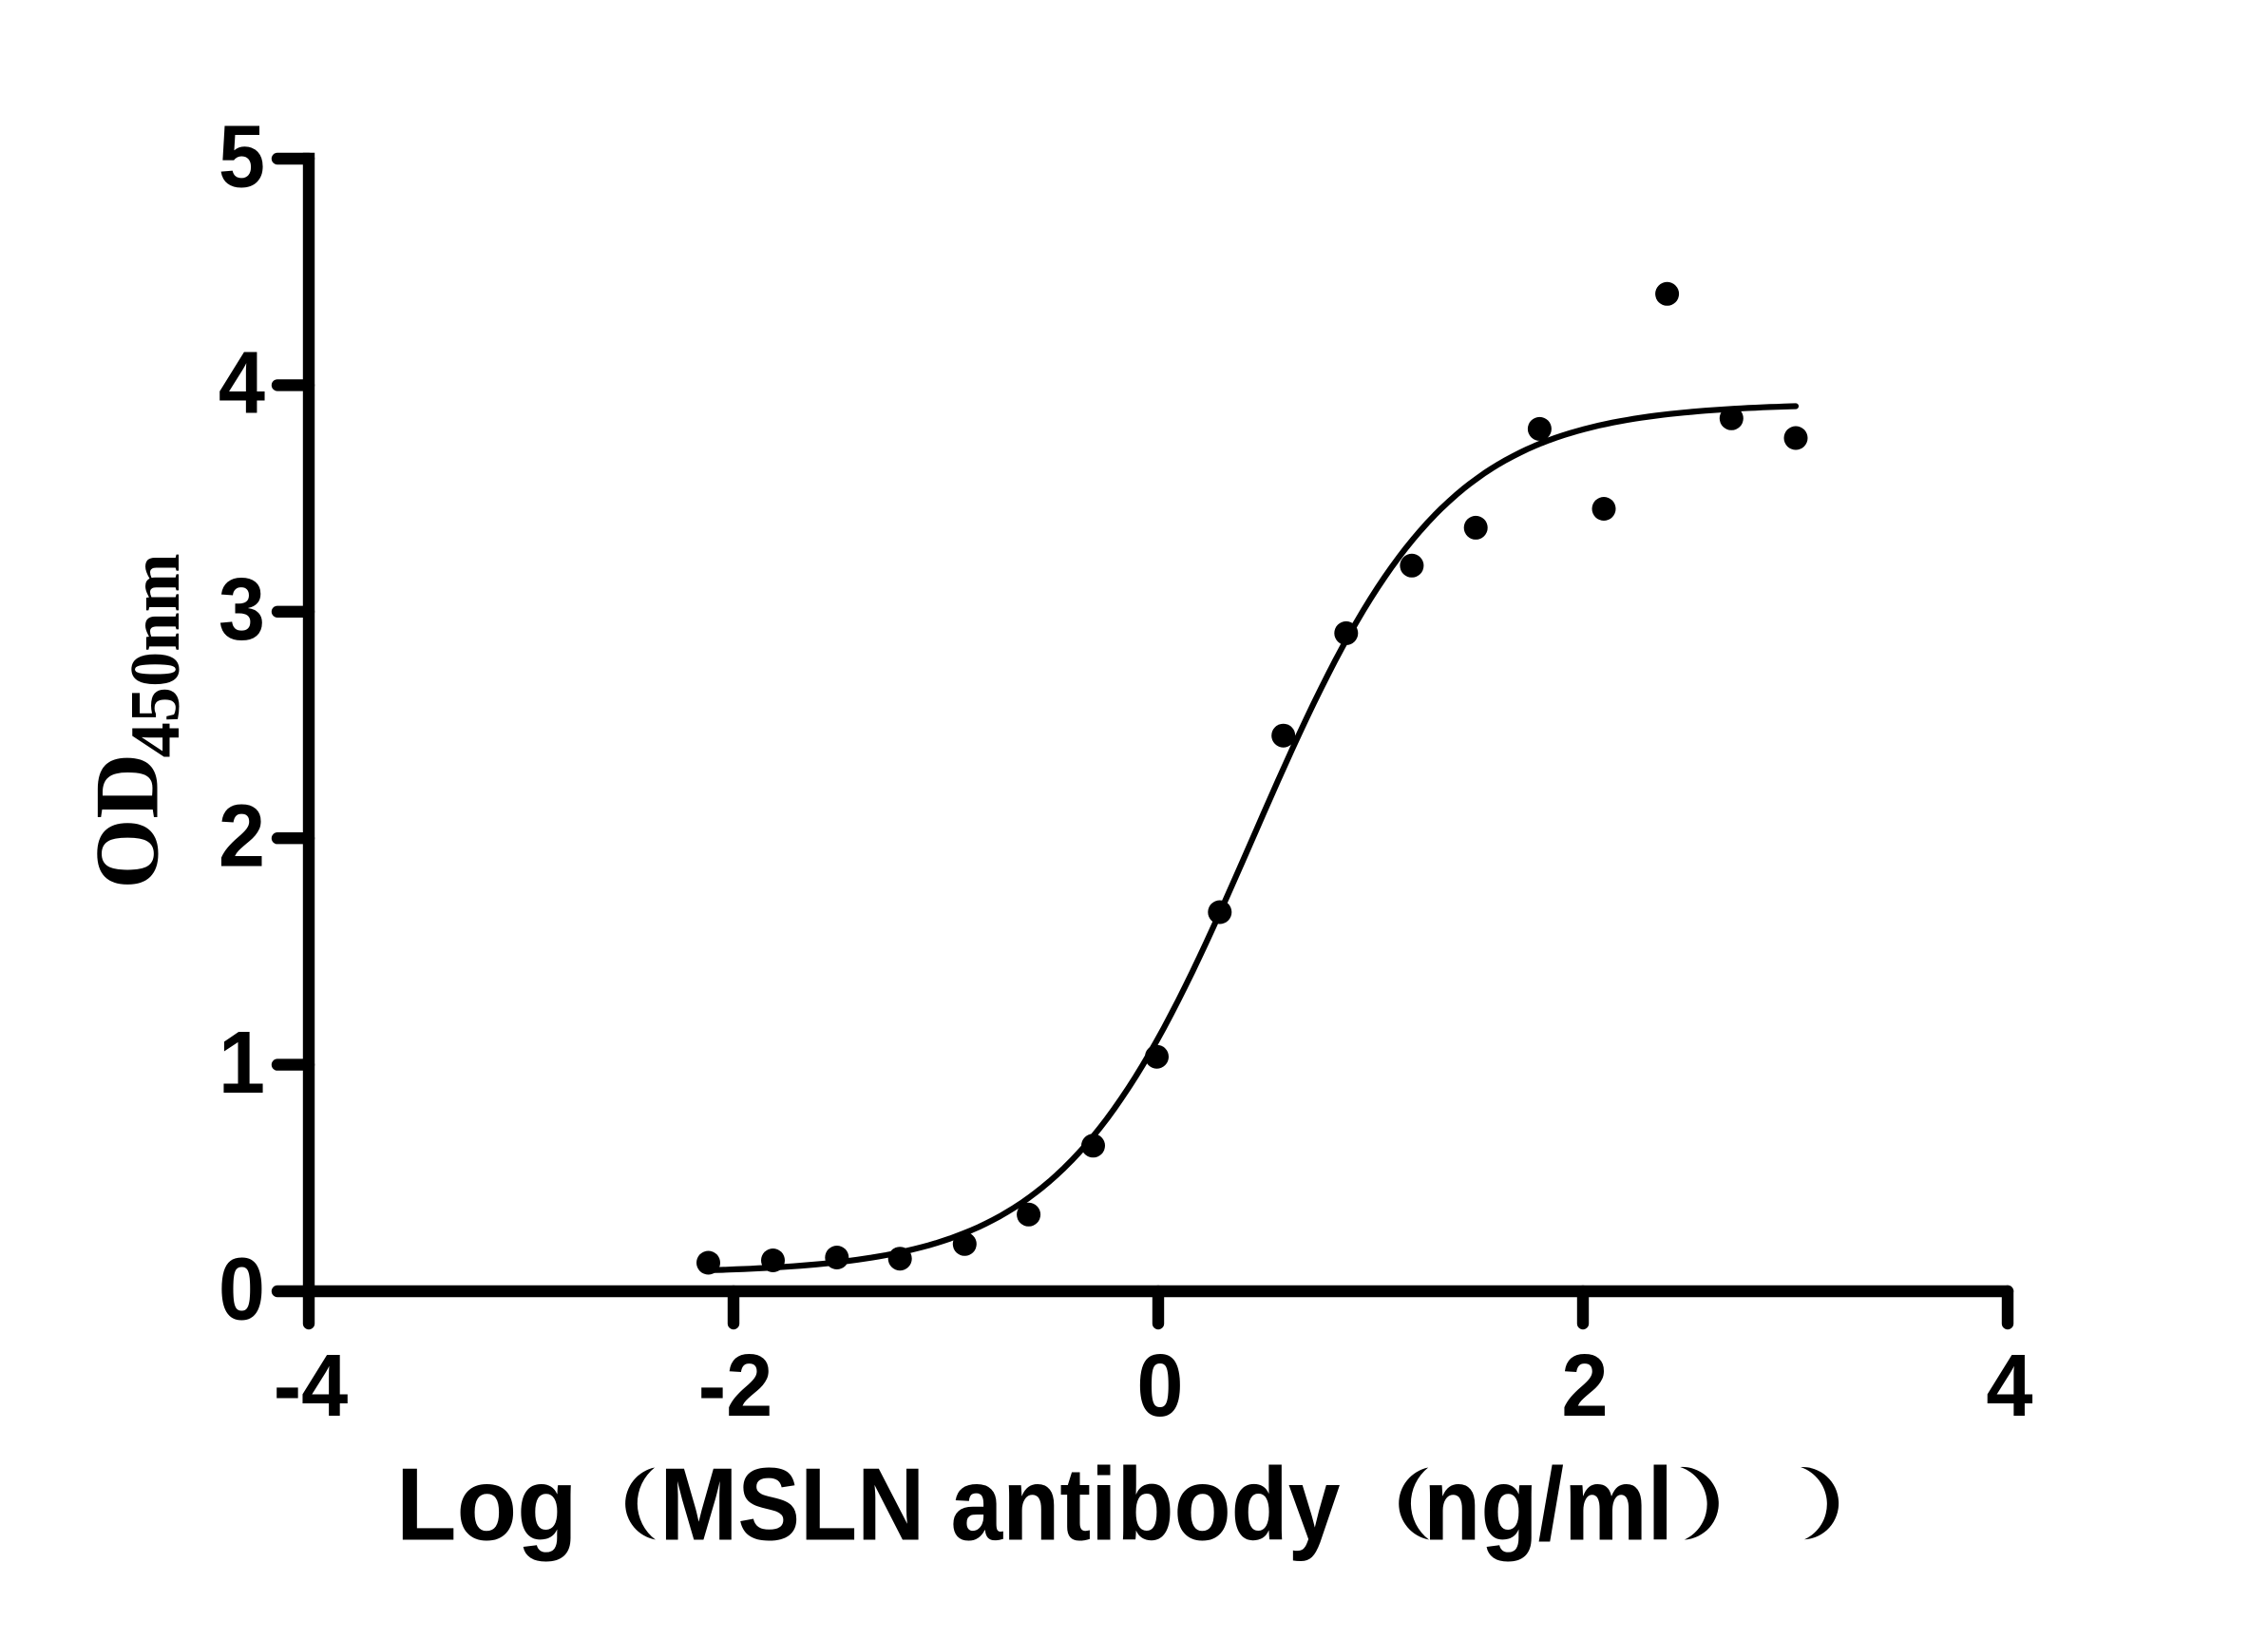 Image resolution: width=2268 pixels, height=1639 pixels. Describe the element at coordinates (242, 610) in the screenshot. I see `svg-text: 3` at that location.